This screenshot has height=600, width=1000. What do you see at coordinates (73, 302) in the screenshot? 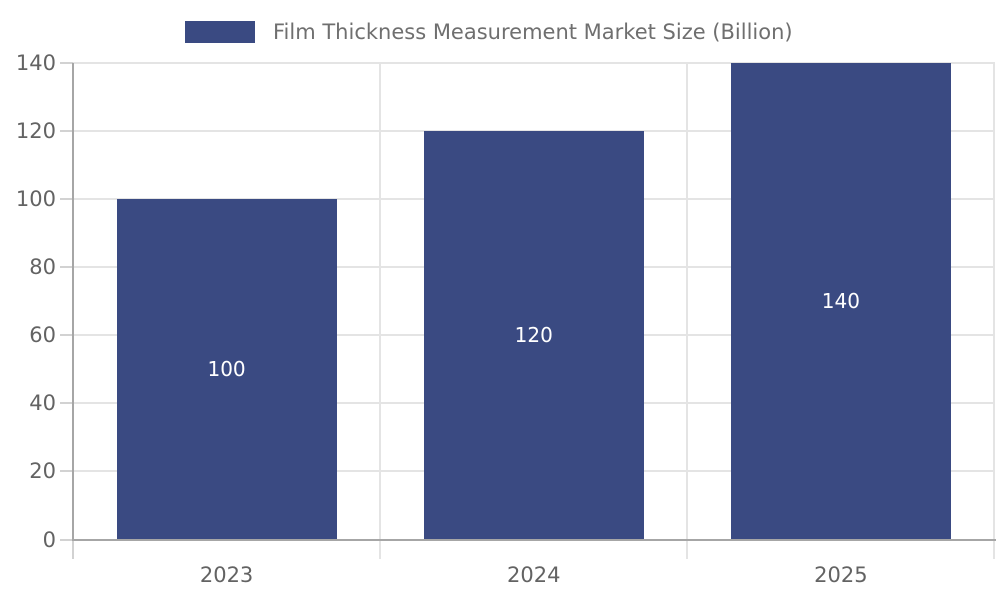
I see `y-axis-line` at bounding box center [73, 302].